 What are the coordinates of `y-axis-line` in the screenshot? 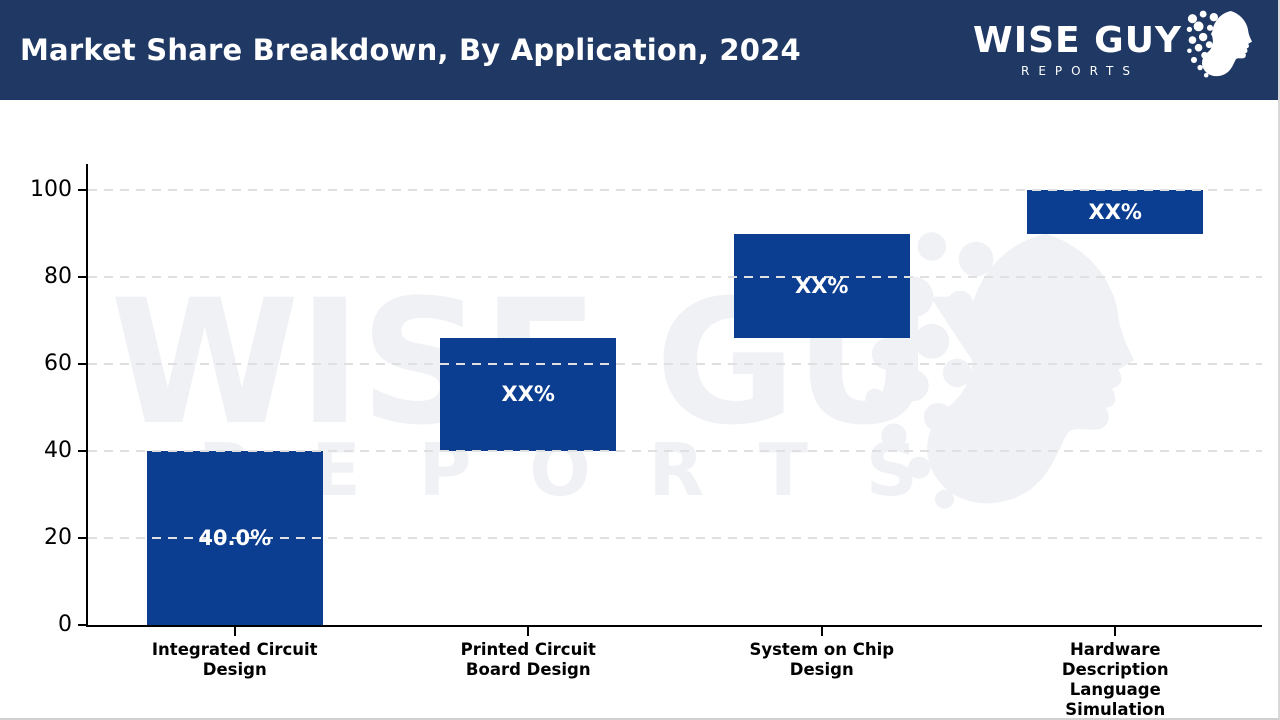 It's located at (87, 395).